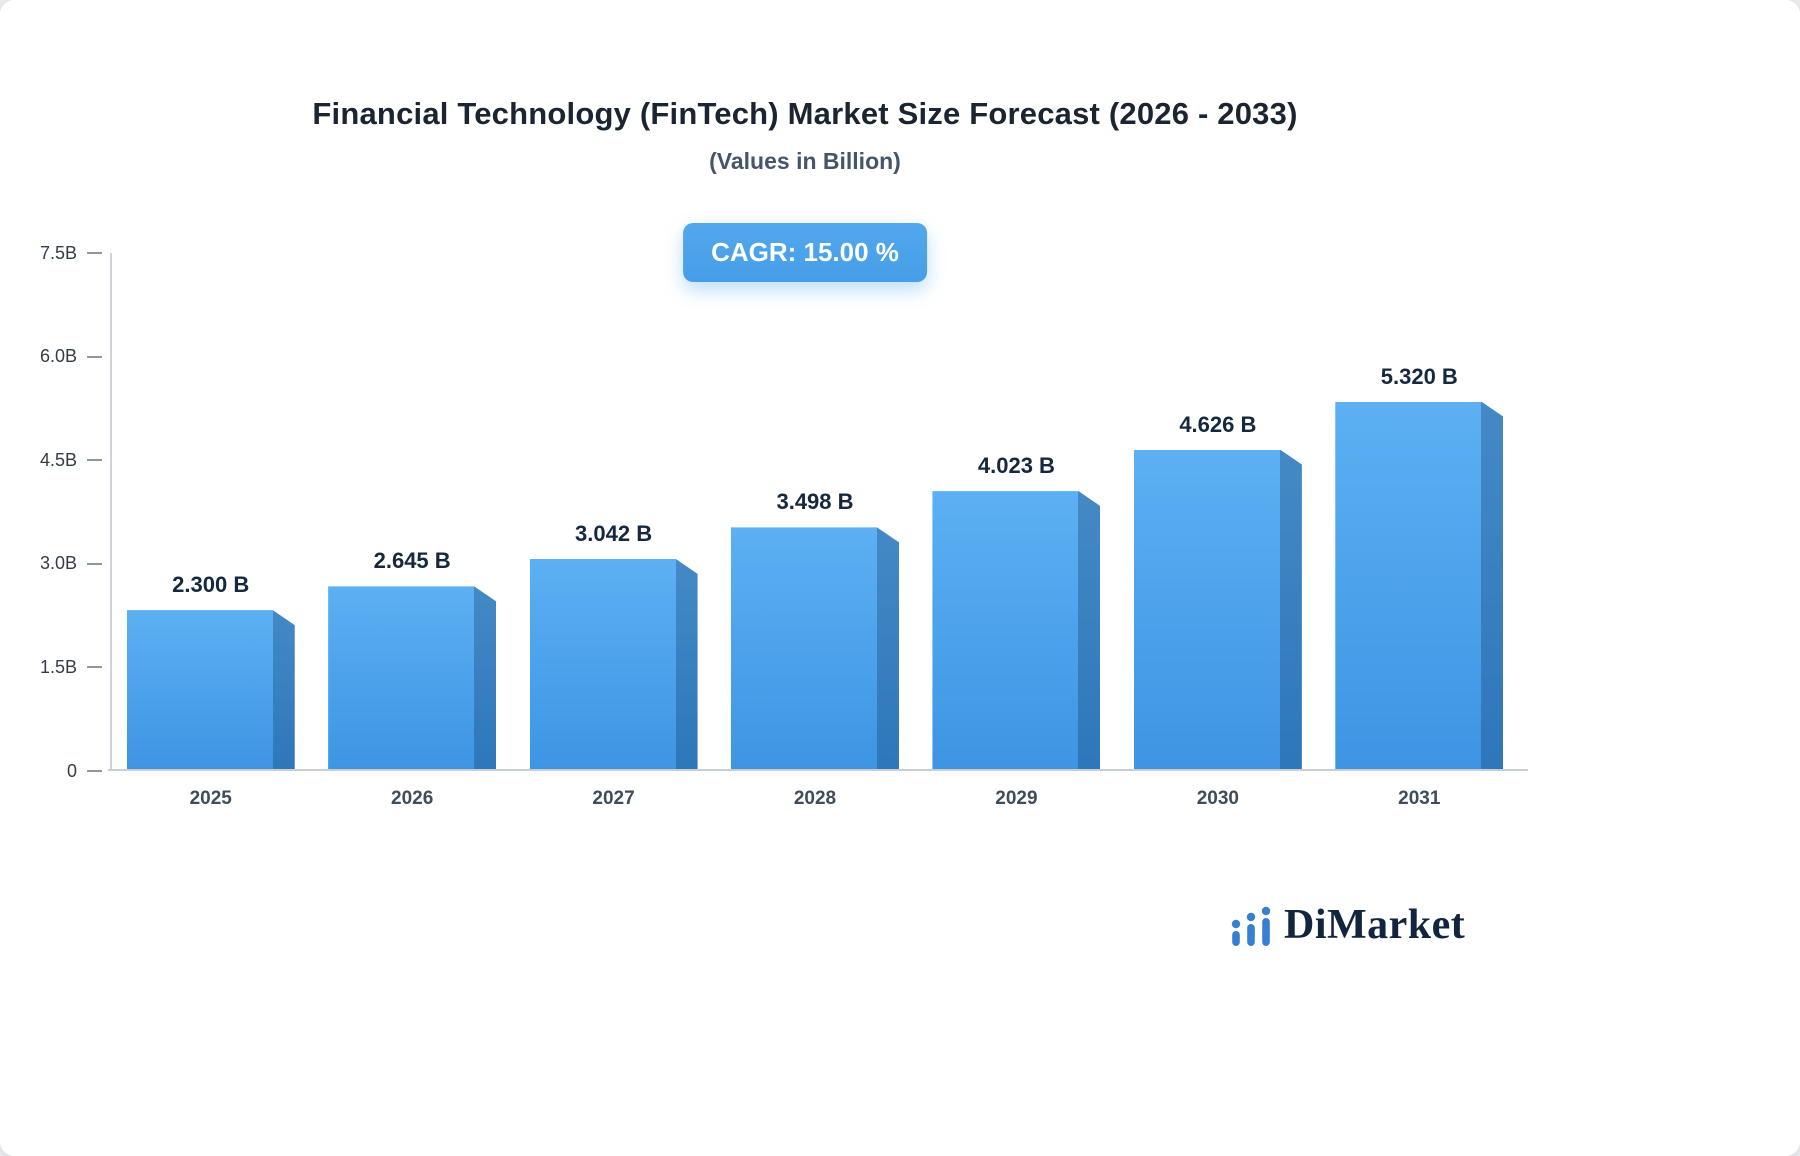 The width and height of the screenshot is (1800, 1156). Describe the element at coordinates (71, 770) in the screenshot. I see `y-axis-tick-label: 0` at that location.